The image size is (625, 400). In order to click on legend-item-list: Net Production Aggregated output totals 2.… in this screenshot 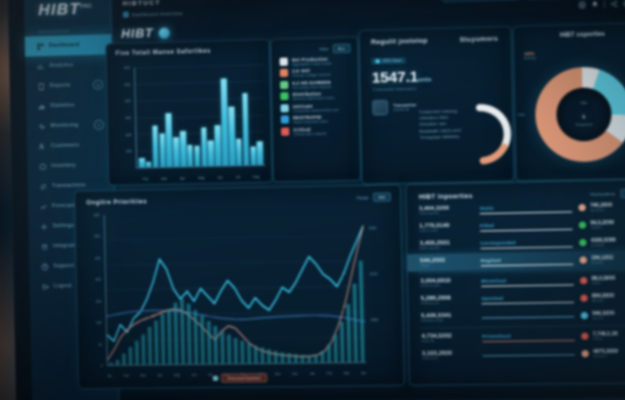, I will do `click(315, 95)`.